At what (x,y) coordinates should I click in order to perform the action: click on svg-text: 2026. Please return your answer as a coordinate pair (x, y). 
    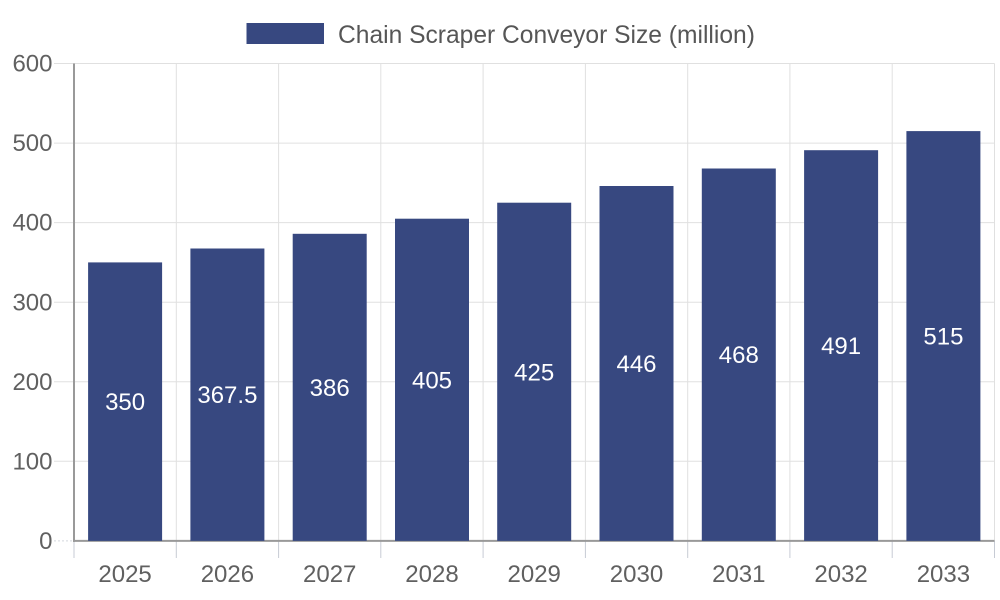
    Looking at the image, I should click on (227, 574).